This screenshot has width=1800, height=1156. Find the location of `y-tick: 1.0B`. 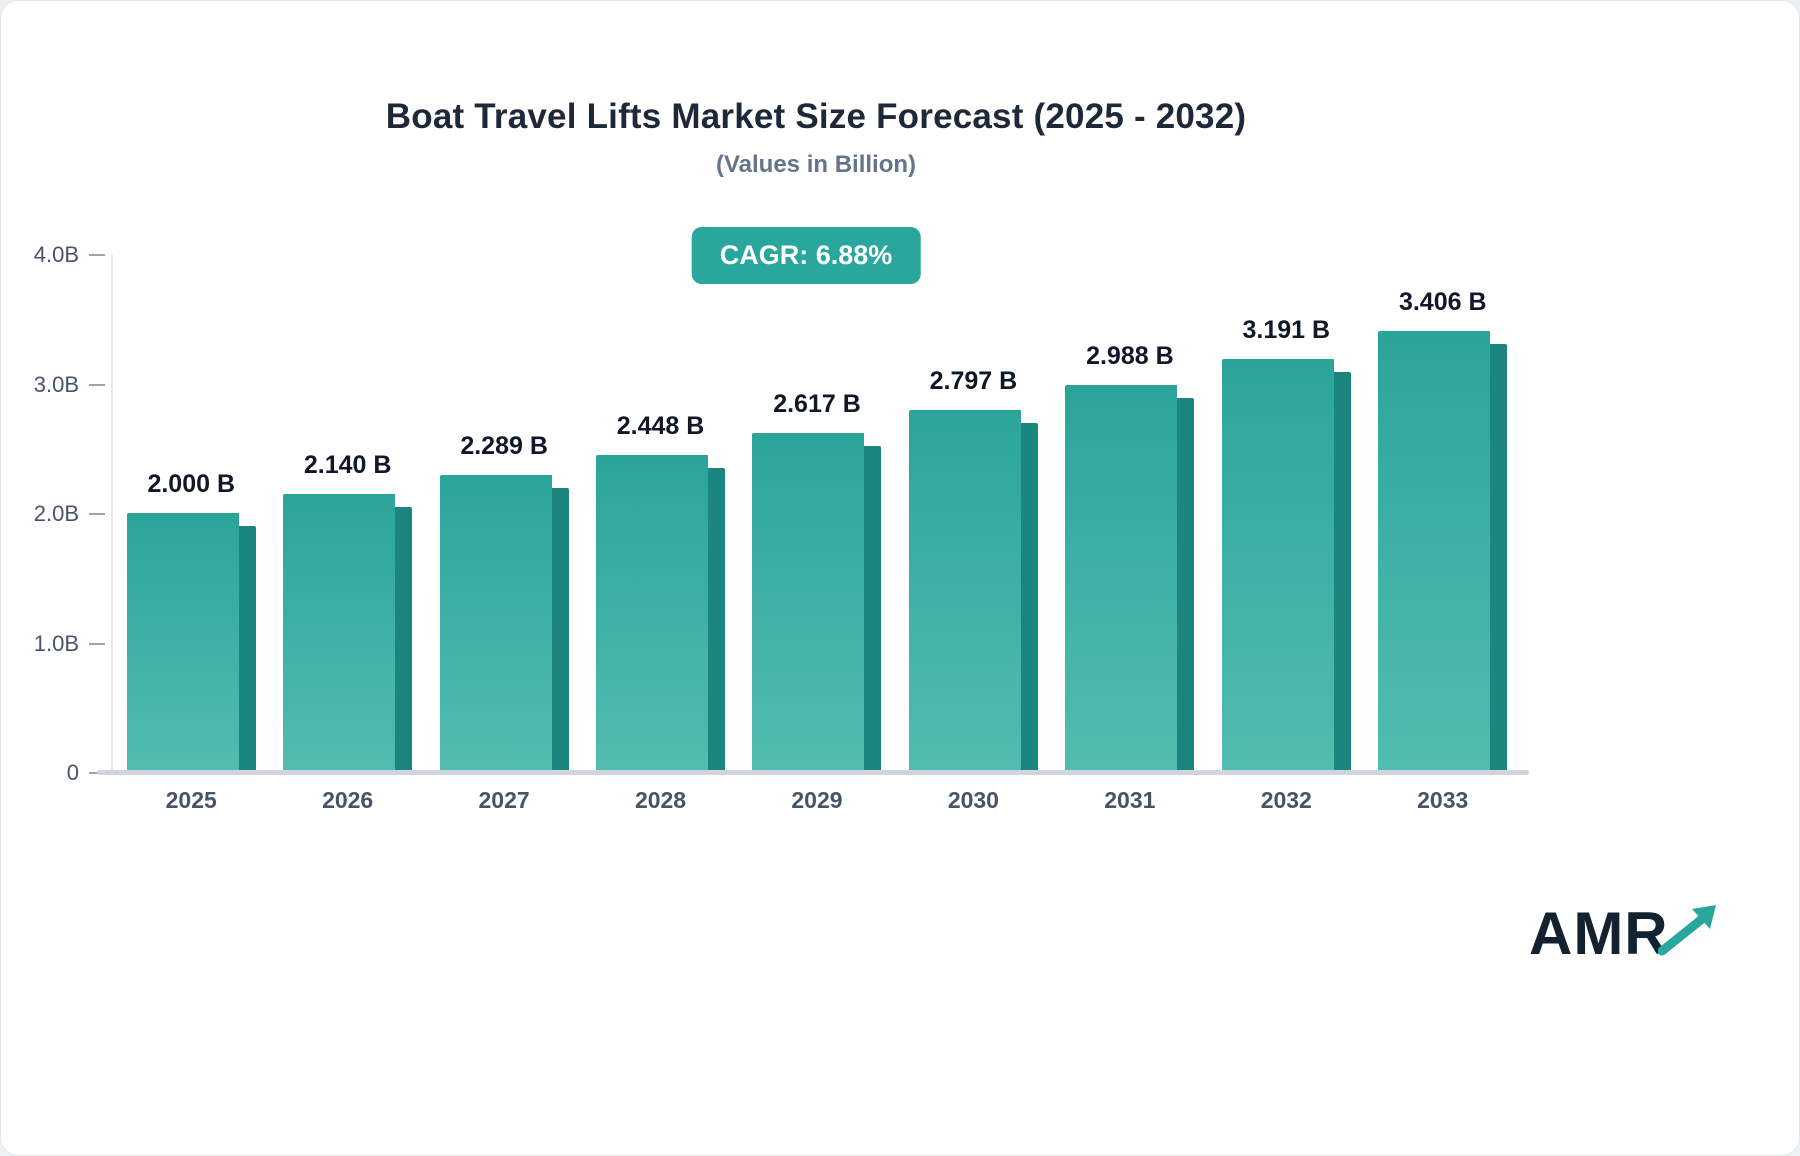

y-tick: 1.0B is located at coordinates (69, 644).